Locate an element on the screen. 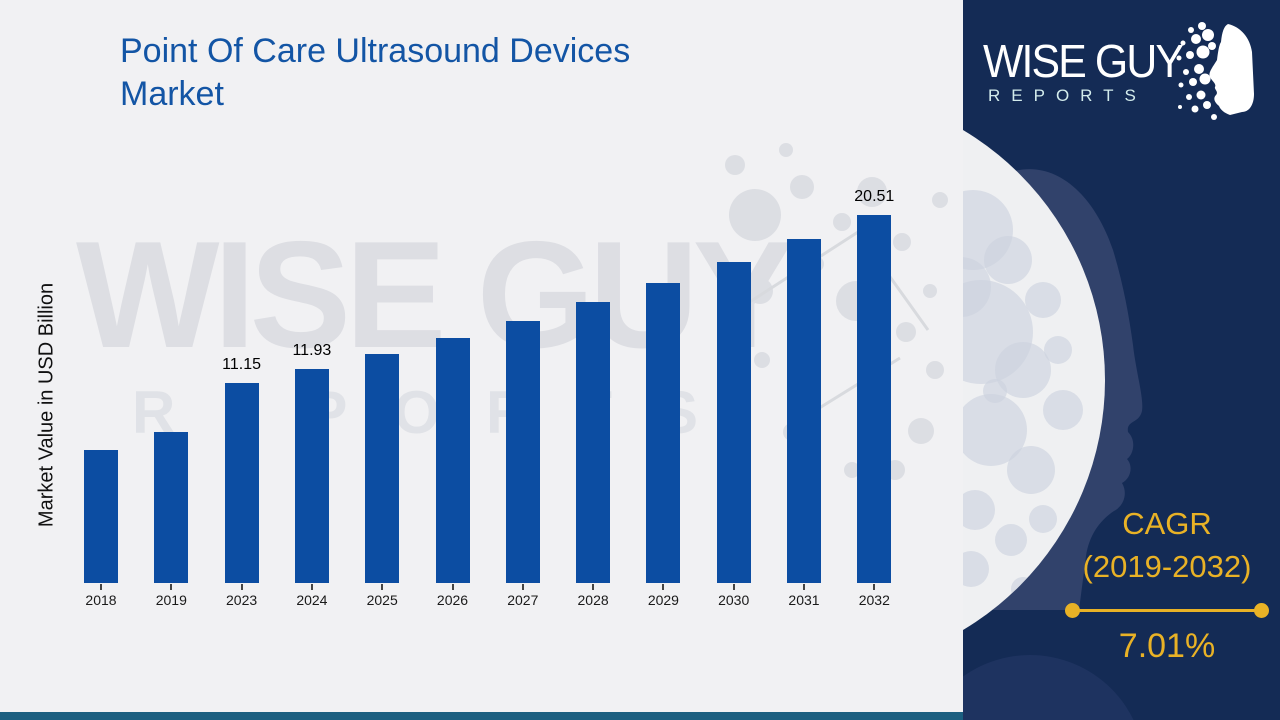 The image size is (1280, 720). x-tick-label-2028: 2028 is located at coordinates (593, 600).